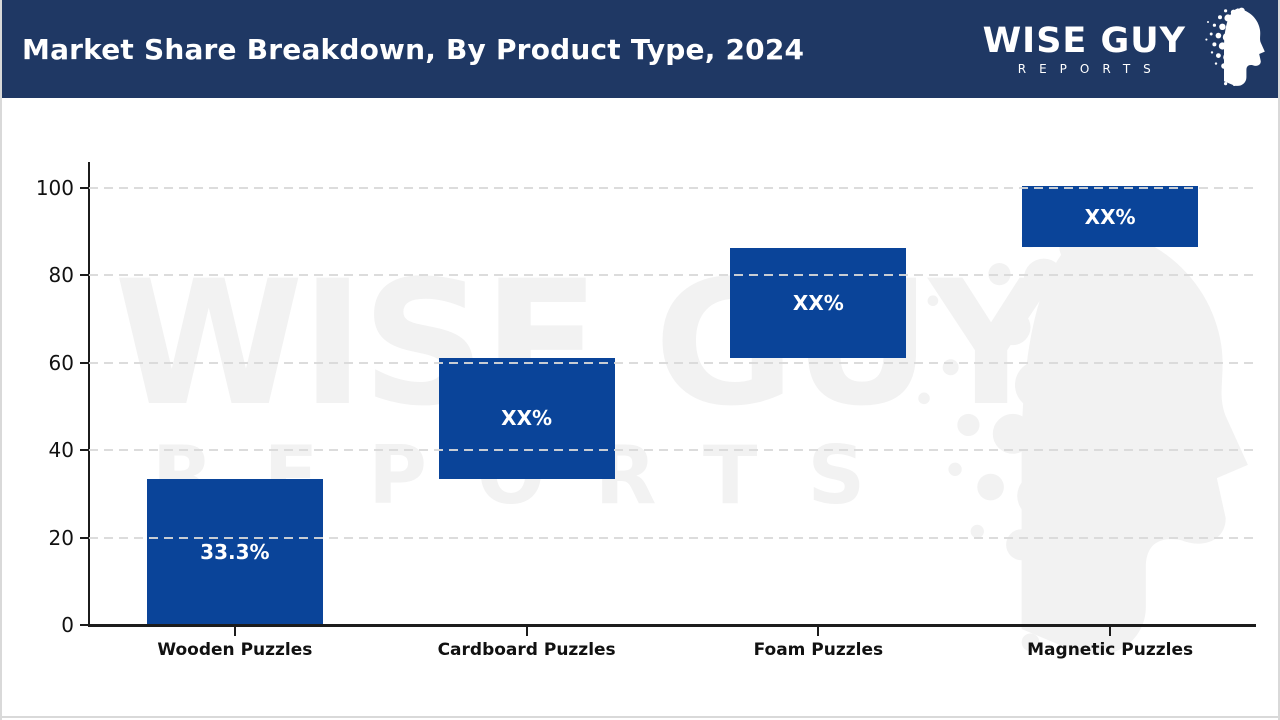 The height and width of the screenshot is (720, 1280). I want to click on y-tick-label: 0, so click(67, 625).